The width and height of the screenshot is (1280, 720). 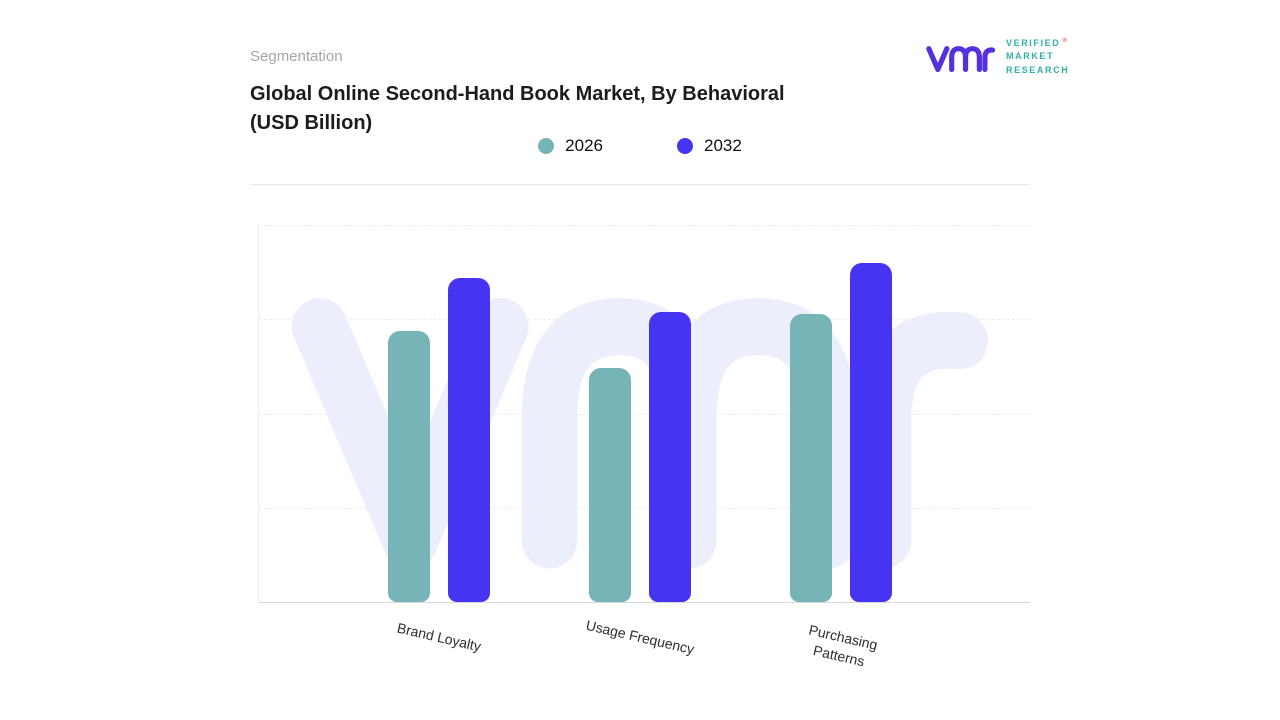 I want to click on legend-item-2032: 2032, so click(x=709, y=146).